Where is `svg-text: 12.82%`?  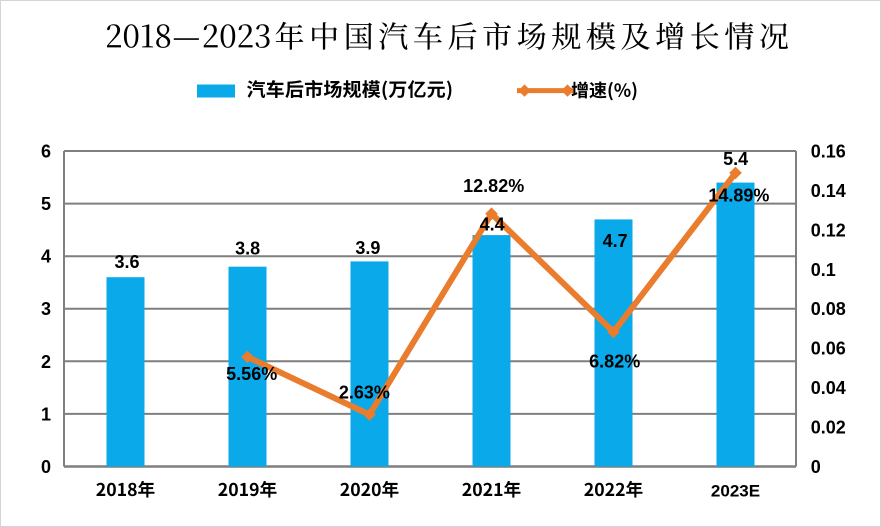
svg-text: 12.82% is located at coordinates (493, 186).